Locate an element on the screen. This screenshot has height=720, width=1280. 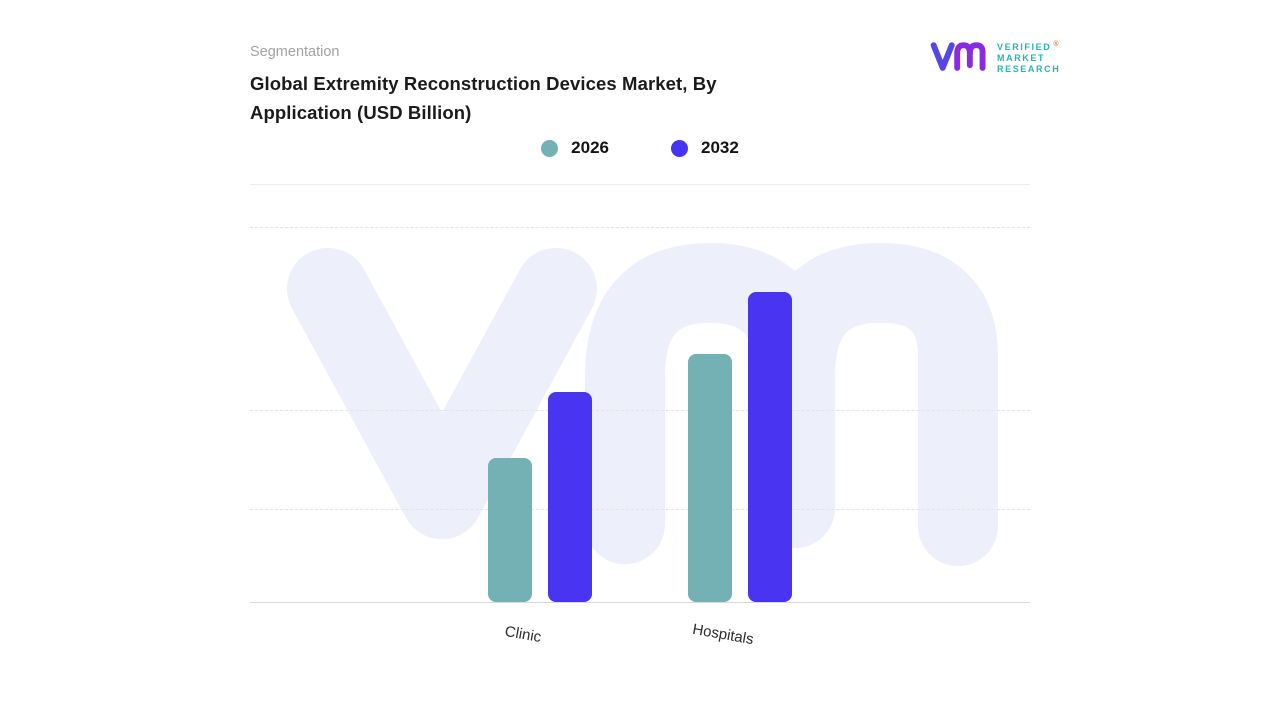
legend-label-2026: 2026 is located at coordinates (590, 147).